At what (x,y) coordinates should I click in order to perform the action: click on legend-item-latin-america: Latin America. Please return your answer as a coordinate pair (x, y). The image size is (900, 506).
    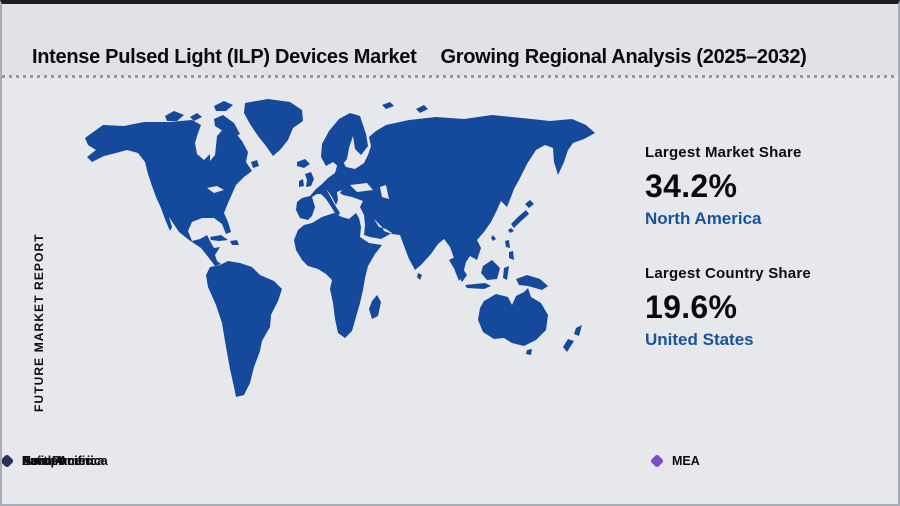
    Looking at the image, I should click on (53, 461).